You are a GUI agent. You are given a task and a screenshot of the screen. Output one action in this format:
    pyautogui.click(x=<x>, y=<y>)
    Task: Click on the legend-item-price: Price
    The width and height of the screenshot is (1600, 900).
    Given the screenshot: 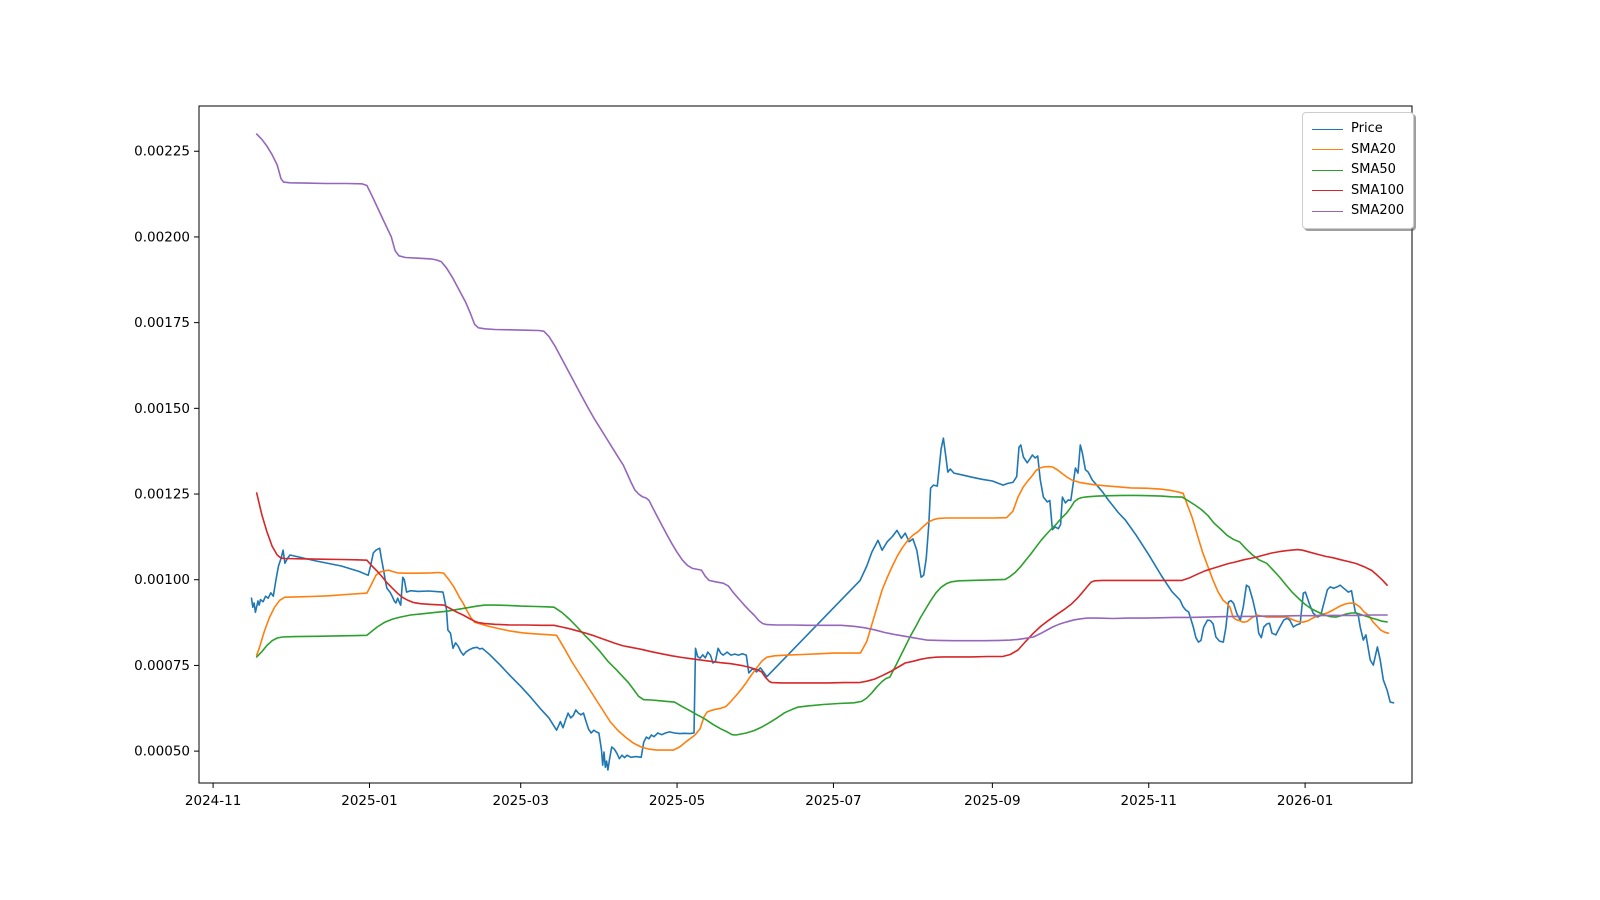 What is the action you would take?
    pyautogui.click(x=1358, y=129)
    